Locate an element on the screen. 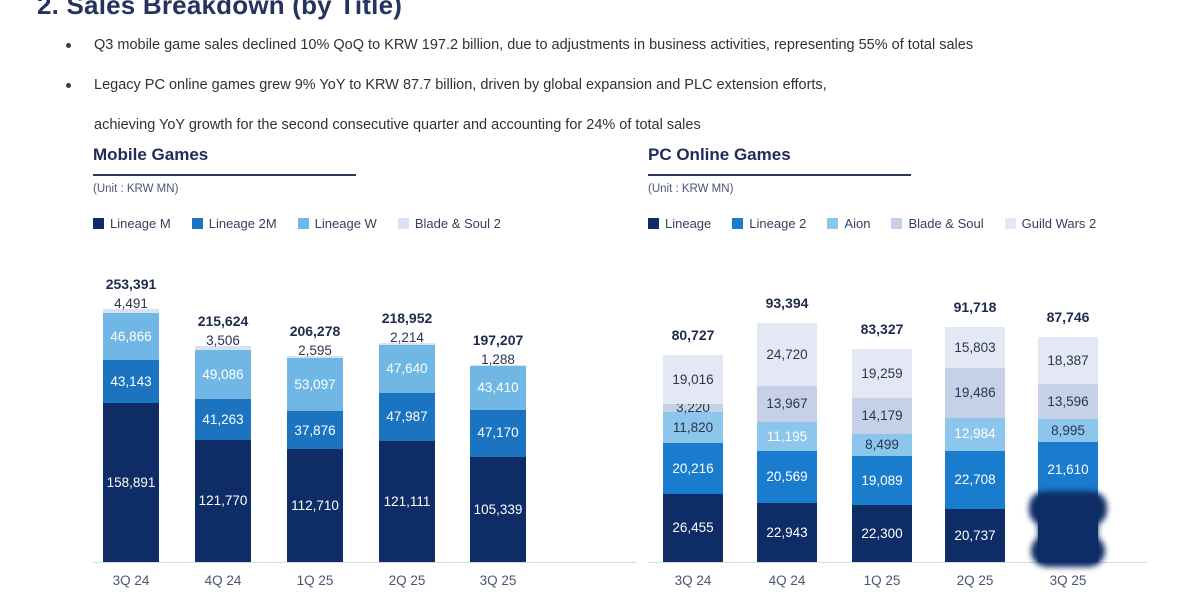 Image resolution: width=1200 pixels, height=600 pixels. bar-segment: 37,876 is located at coordinates (315, 430).